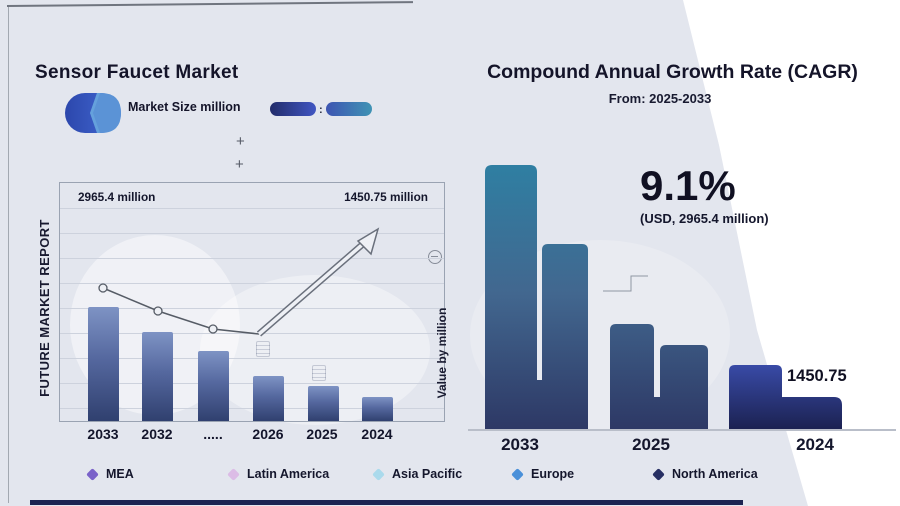  Describe the element at coordinates (625, 283) in the screenshot. I see `step-line-decoration` at that location.